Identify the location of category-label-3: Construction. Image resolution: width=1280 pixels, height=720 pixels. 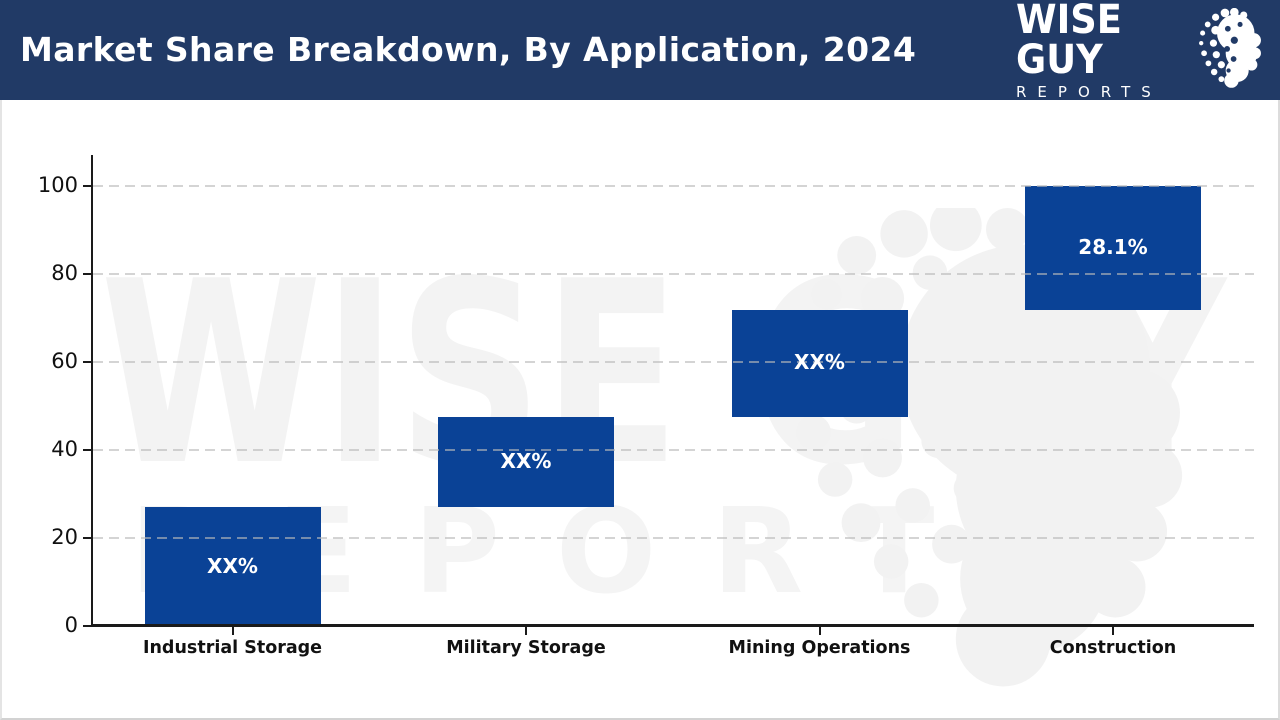
(1113, 648).